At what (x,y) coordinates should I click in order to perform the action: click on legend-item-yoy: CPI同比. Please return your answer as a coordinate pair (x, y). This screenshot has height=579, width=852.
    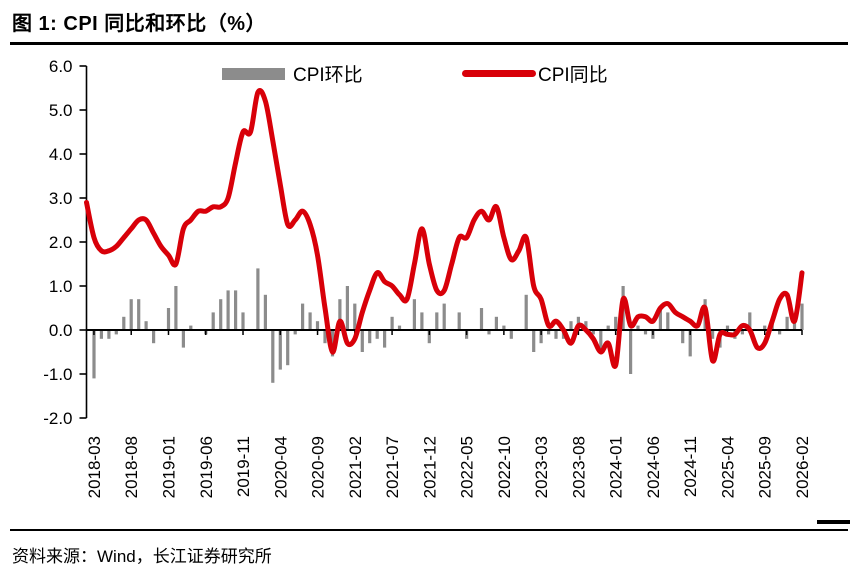
    Looking at the image, I should click on (535, 73).